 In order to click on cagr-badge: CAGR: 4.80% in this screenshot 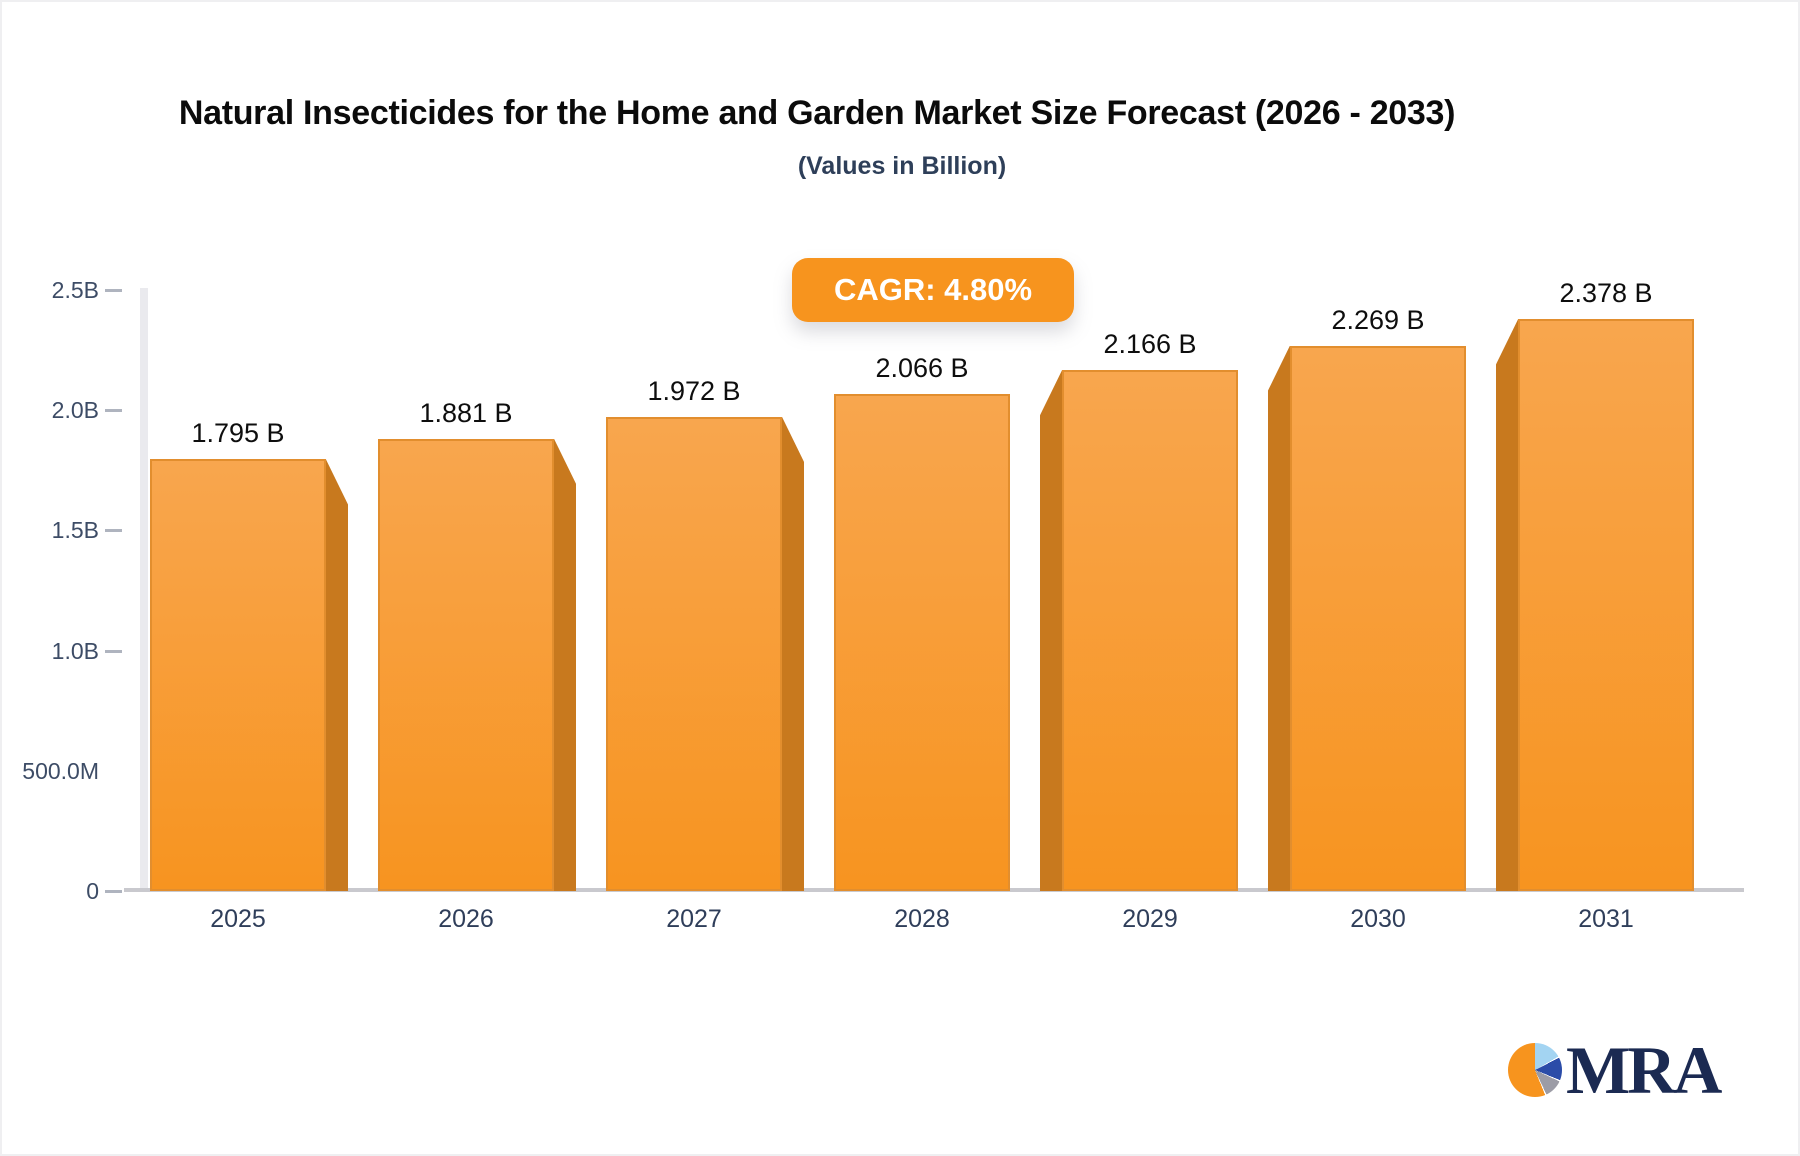, I will do `click(933, 290)`.